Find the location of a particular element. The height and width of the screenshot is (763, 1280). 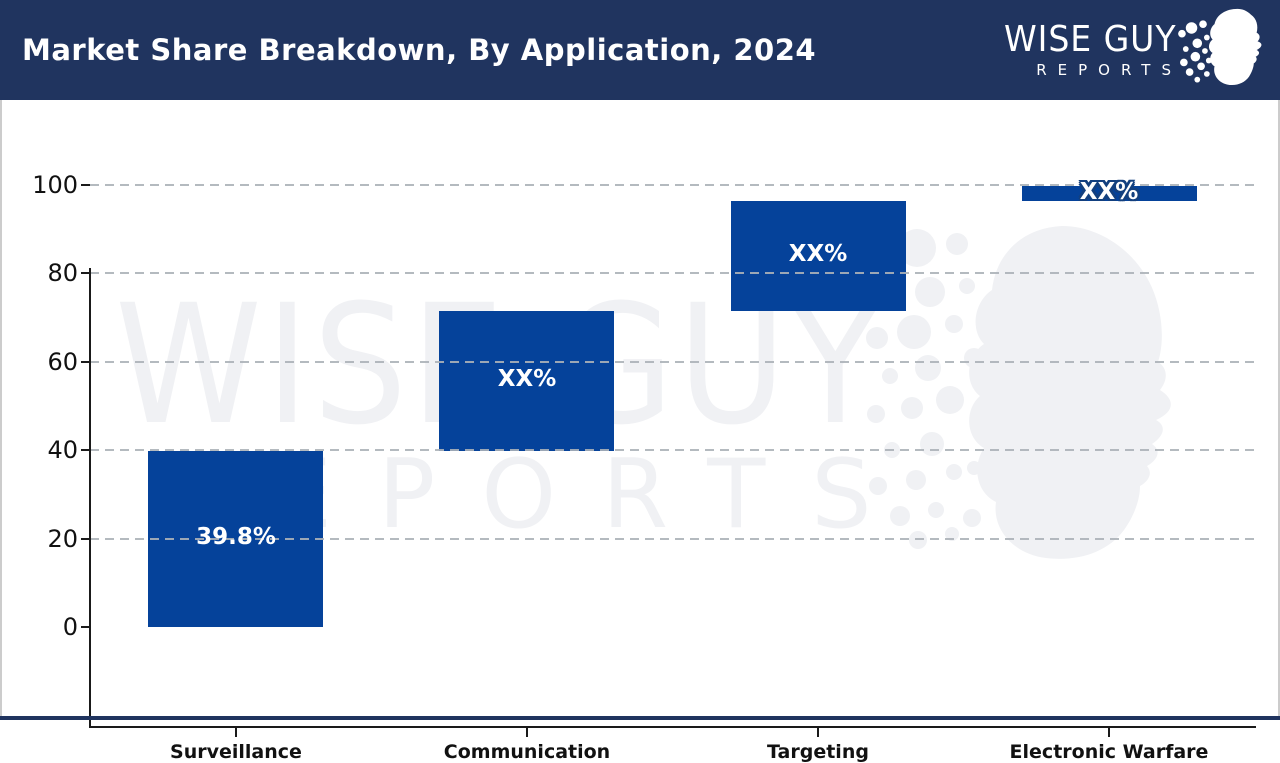

x-axis-label-targeting: Targeting is located at coordinates (818, 752).